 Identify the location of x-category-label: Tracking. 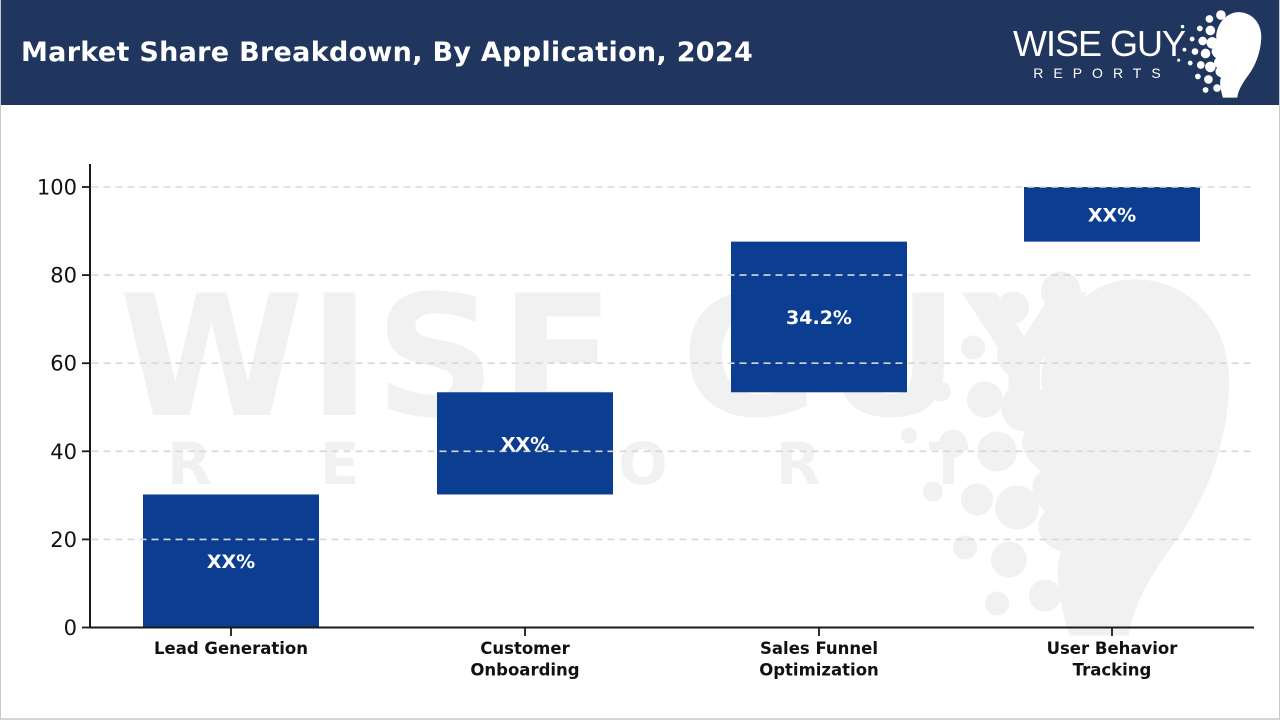
(1112, 670).